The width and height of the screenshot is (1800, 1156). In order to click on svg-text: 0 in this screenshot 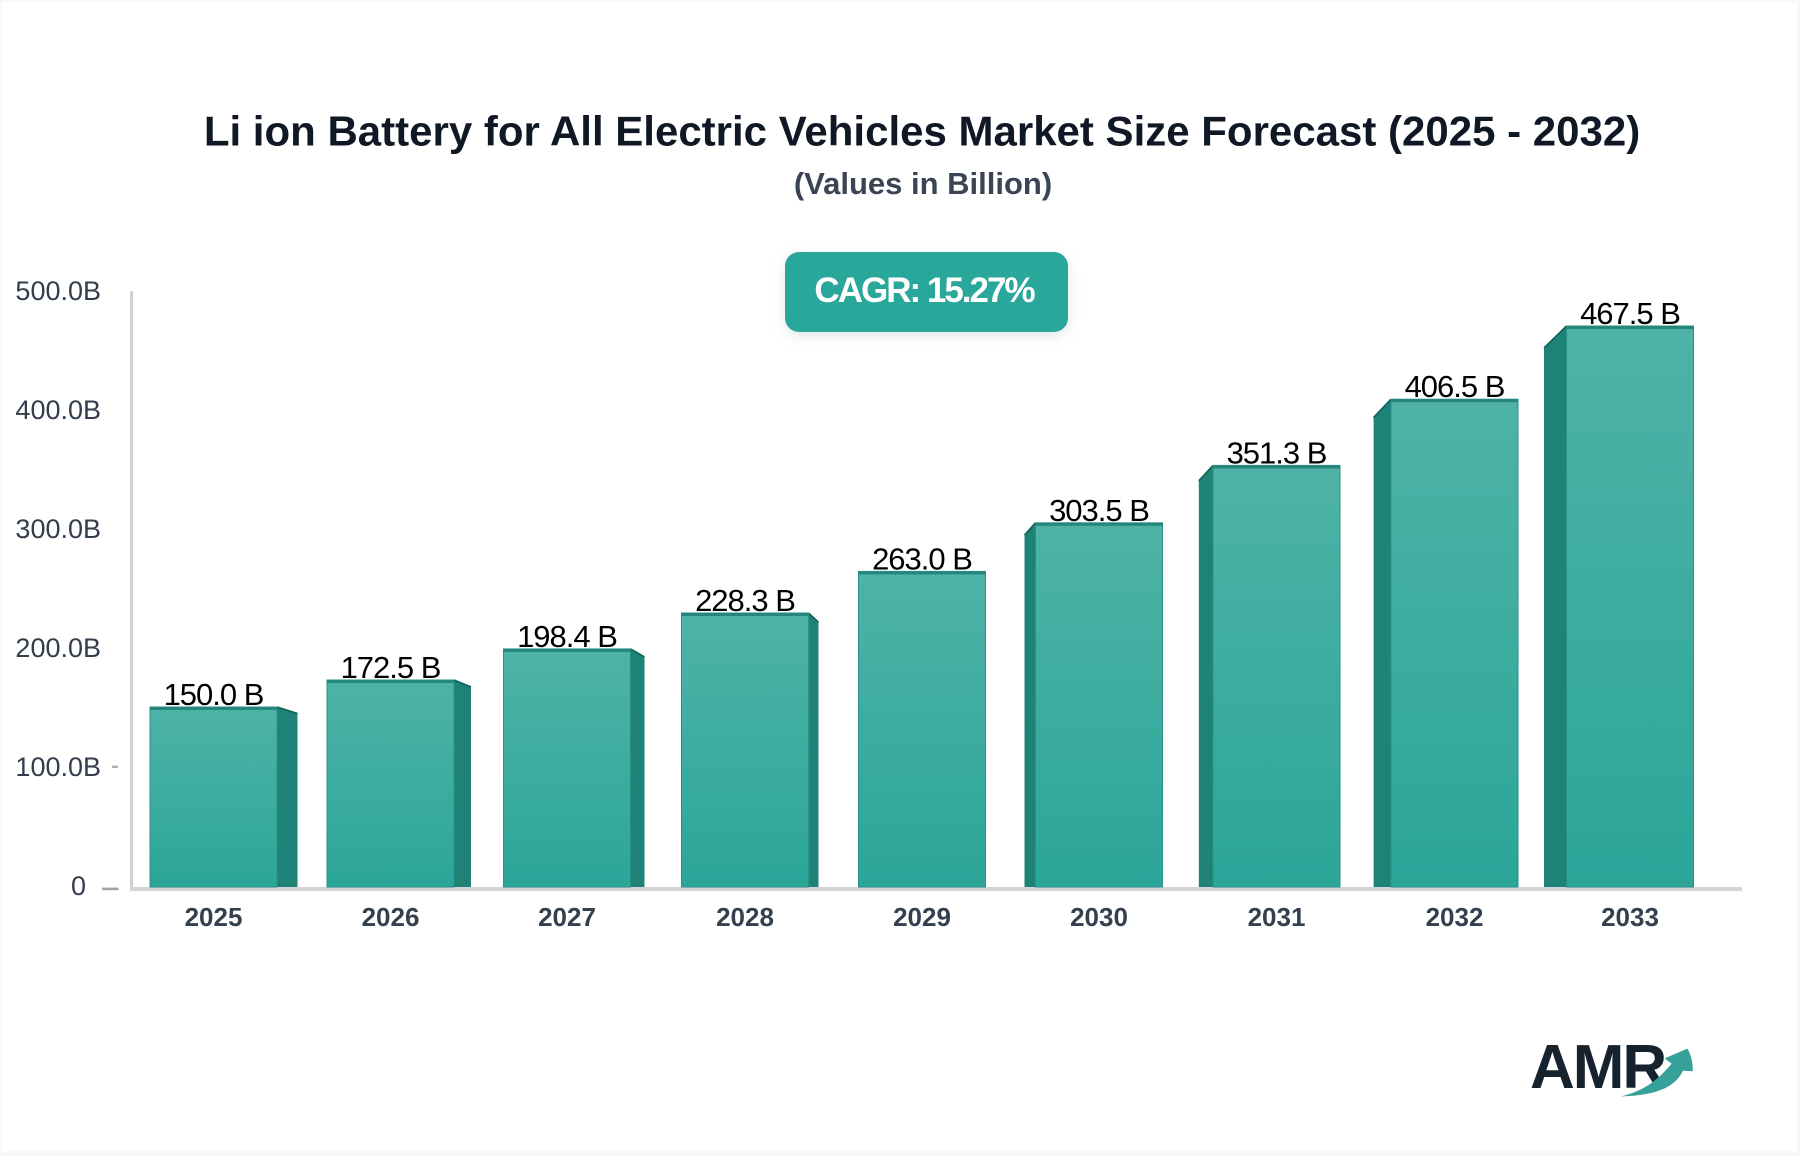, I will do `click(78, 886)`.